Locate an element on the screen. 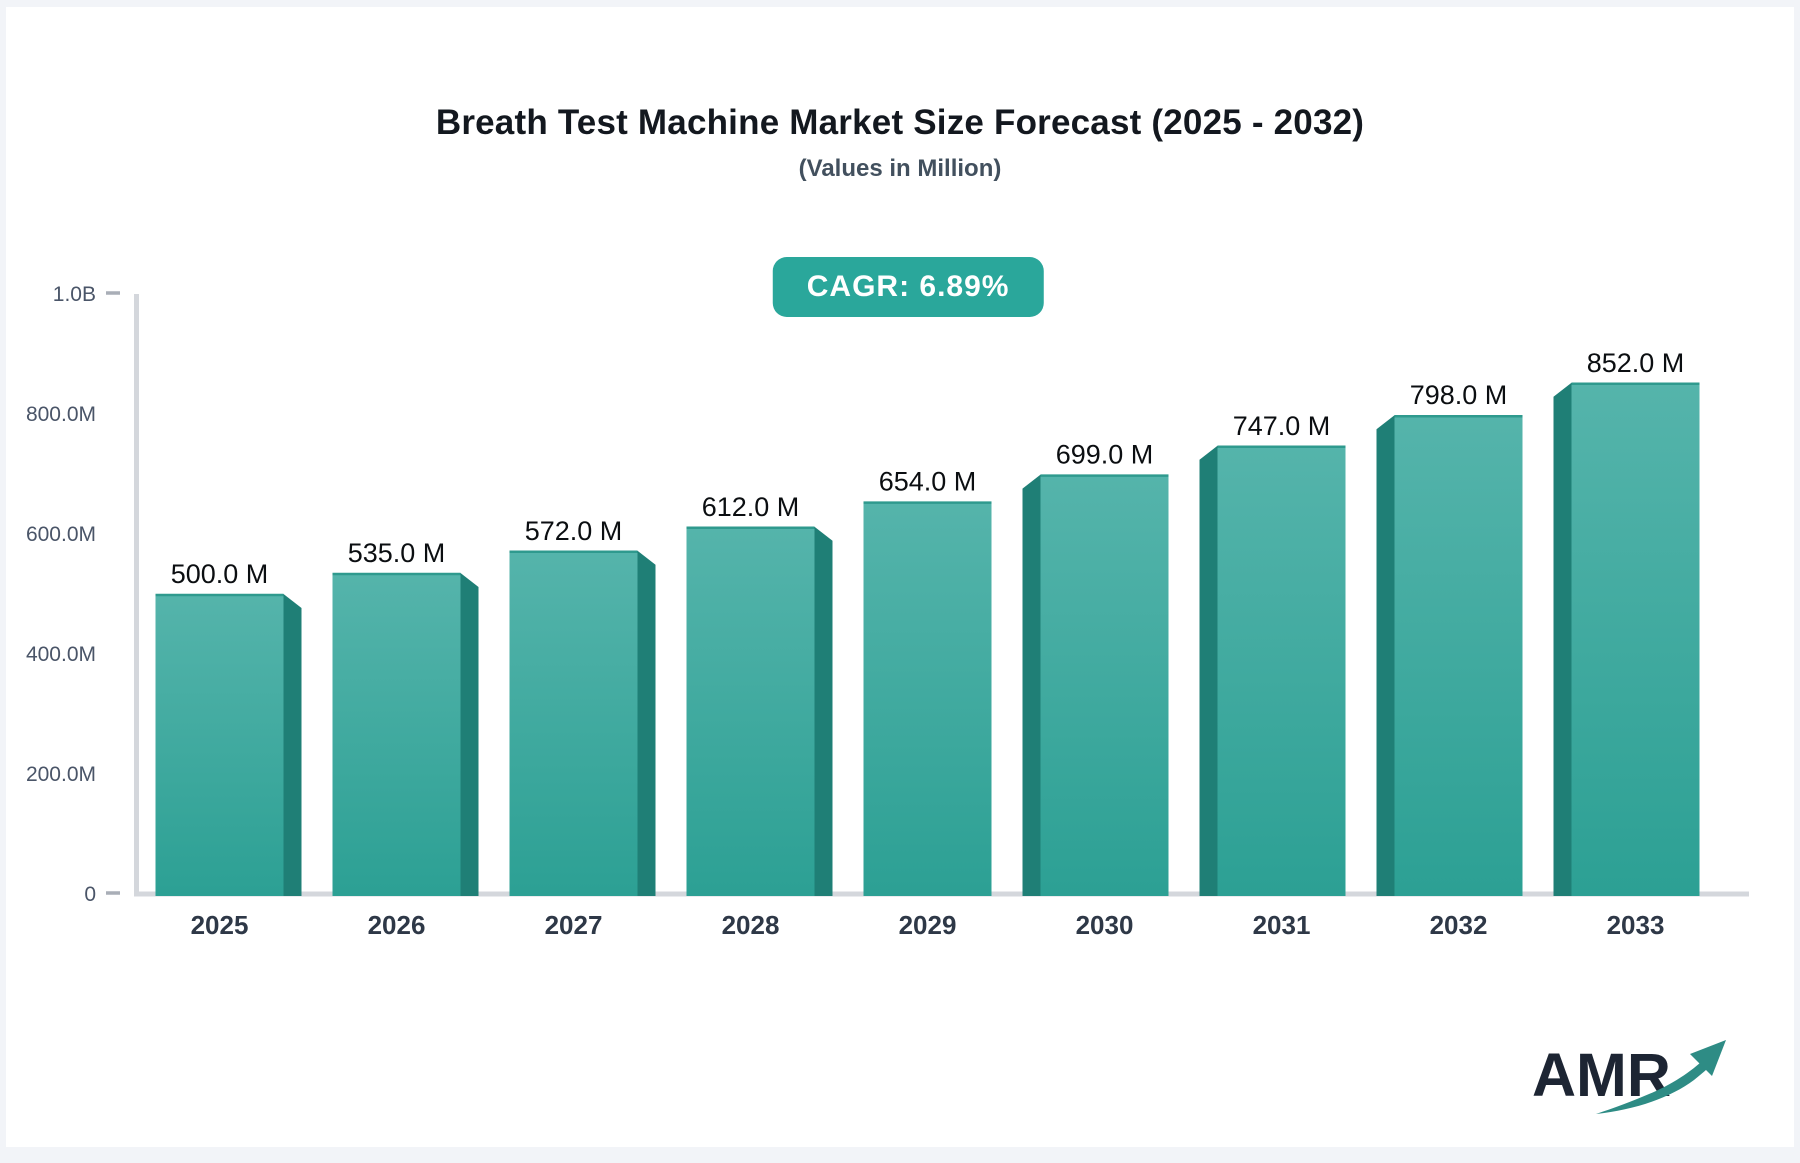  y-axis-label: 400.0M is located at coordinates (61, 654).